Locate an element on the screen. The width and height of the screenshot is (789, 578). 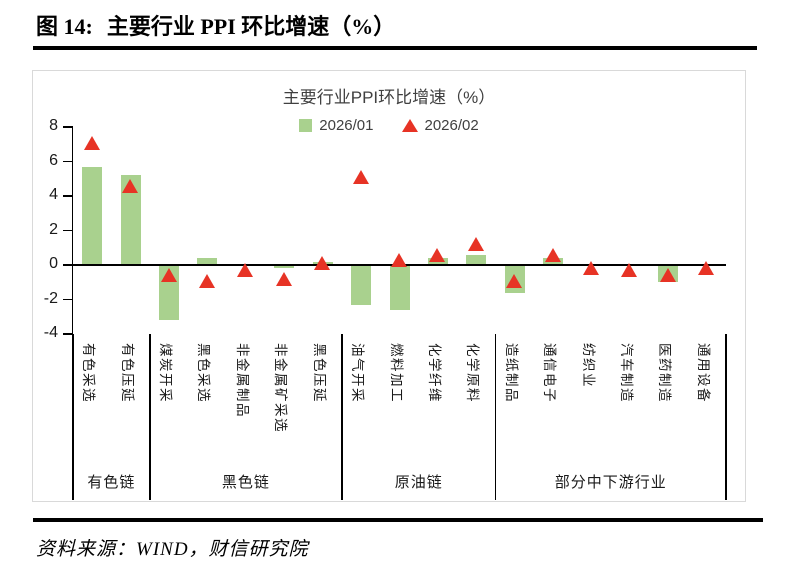
legend-item-jan: 2026/01 is located at coordinates (336, 125).